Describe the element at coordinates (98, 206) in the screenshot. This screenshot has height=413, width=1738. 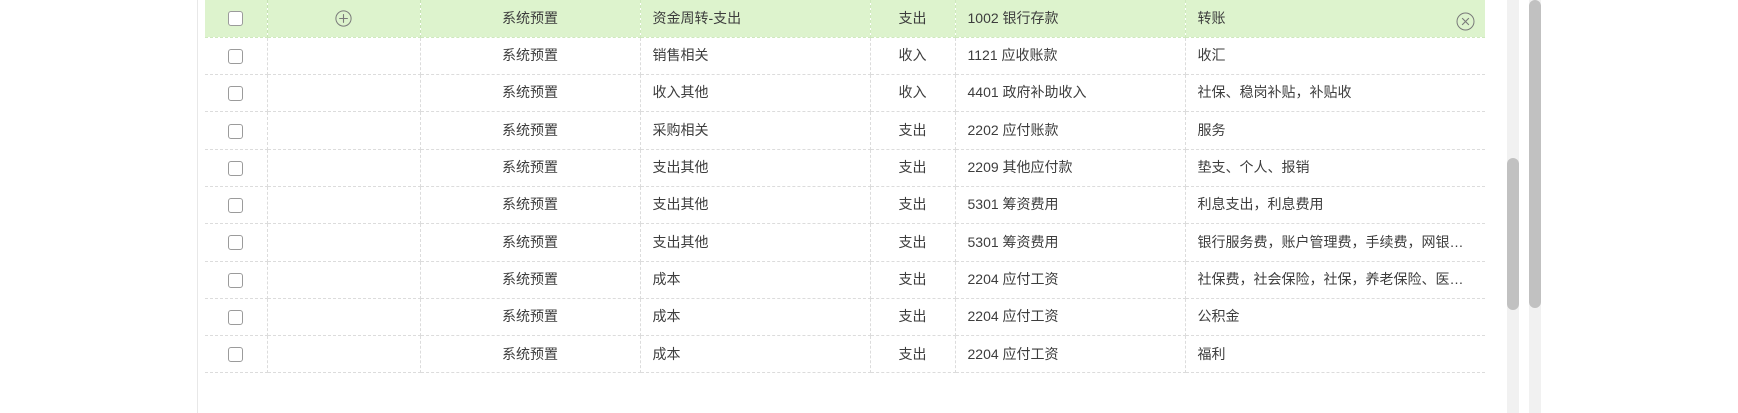
I see `left-empty-pane` at that location.